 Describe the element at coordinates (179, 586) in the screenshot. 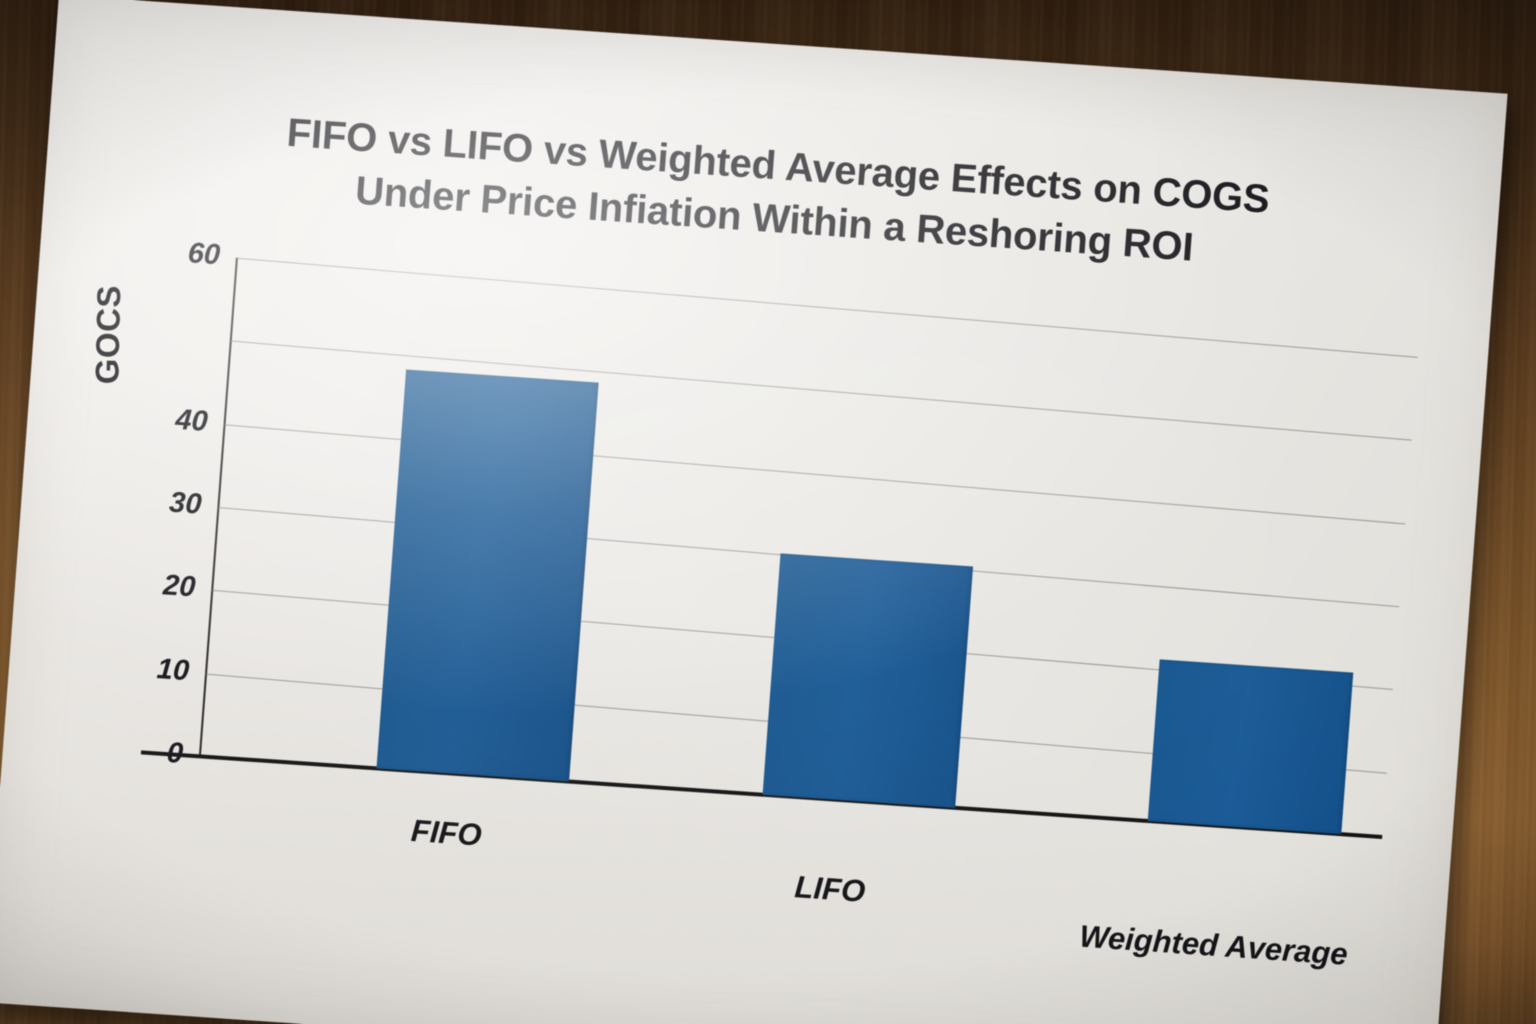

I see `y-axis-tick-label: 20` at that location.